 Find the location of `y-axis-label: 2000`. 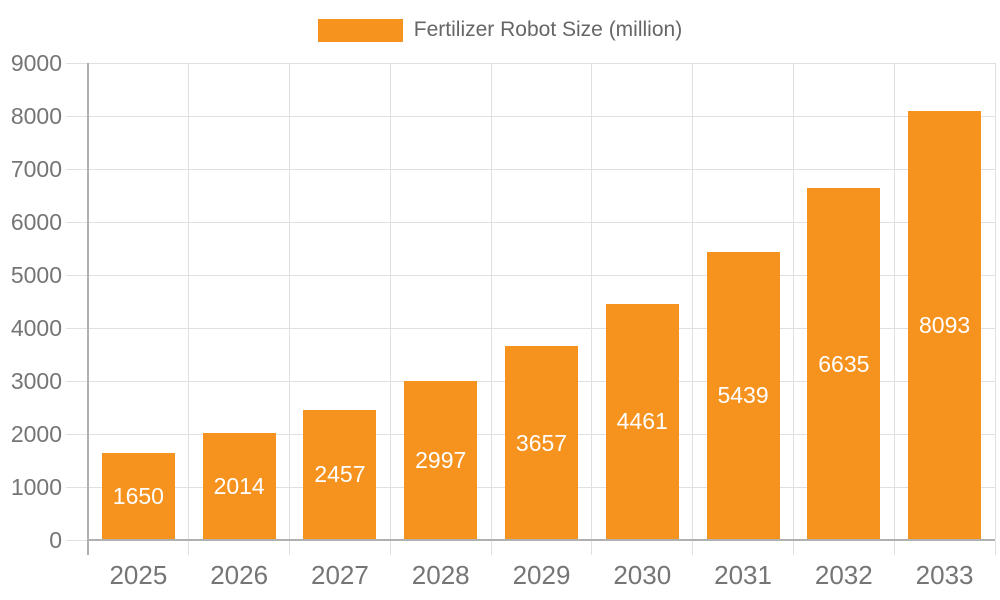

y-axis-label: 2000 is located at coordinates (36, 433).